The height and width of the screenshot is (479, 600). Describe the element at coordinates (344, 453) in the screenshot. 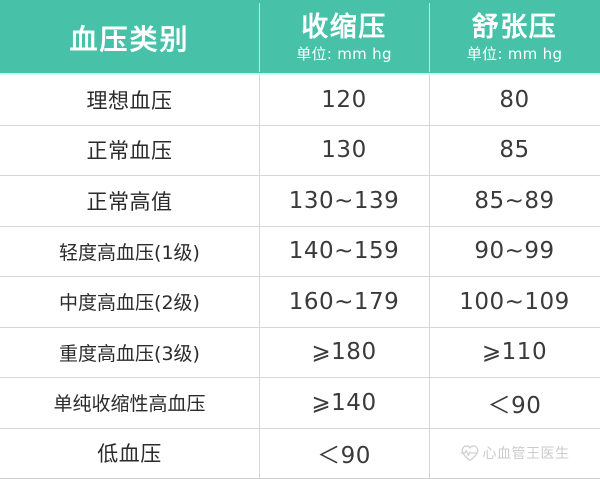

I see `cell-systolic: ＜90` at that location.